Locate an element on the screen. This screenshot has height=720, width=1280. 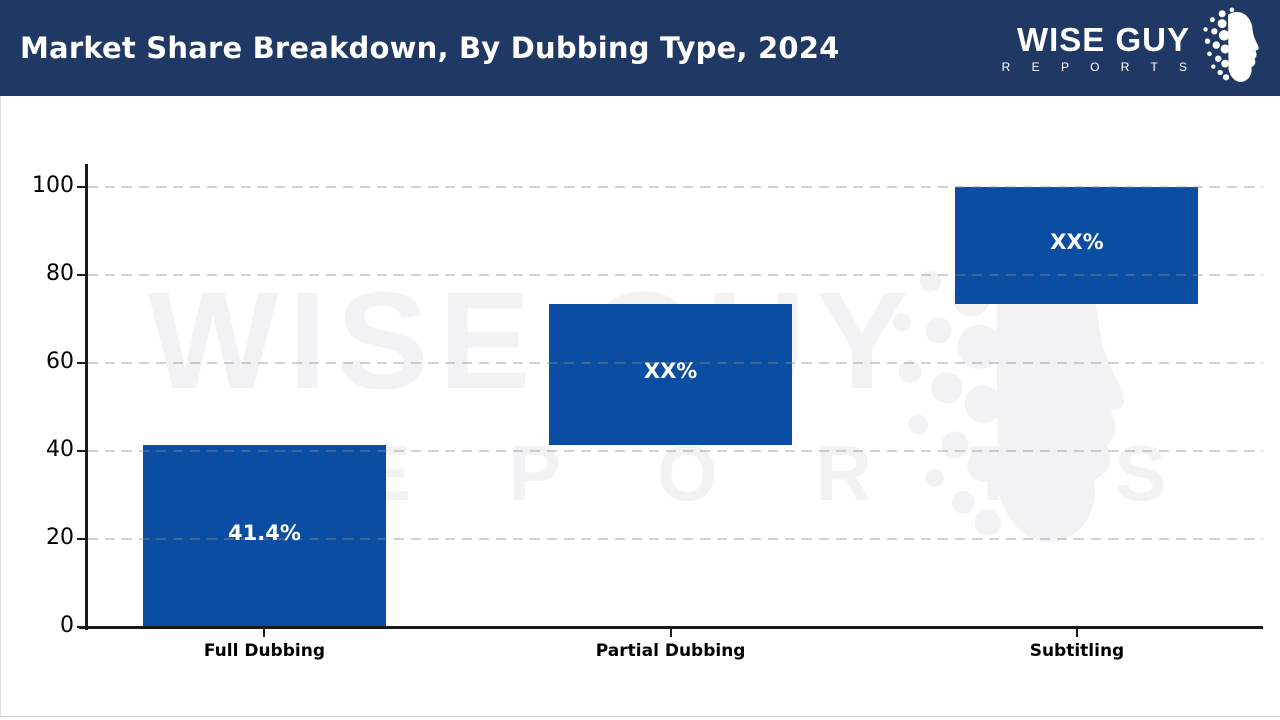
logo-subtitle: R E P O R T S is located at coordinates (1098, 67).